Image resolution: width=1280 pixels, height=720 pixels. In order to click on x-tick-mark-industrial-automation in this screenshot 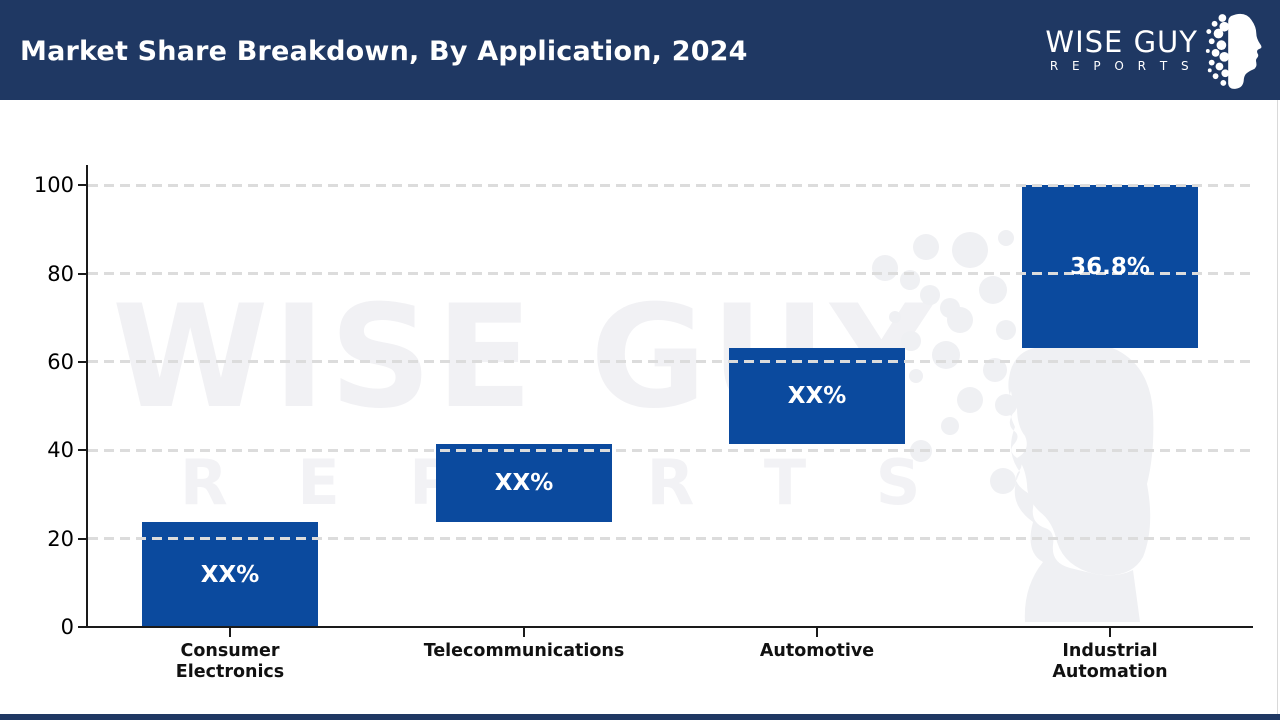, I will do `click(1110, 632)`.